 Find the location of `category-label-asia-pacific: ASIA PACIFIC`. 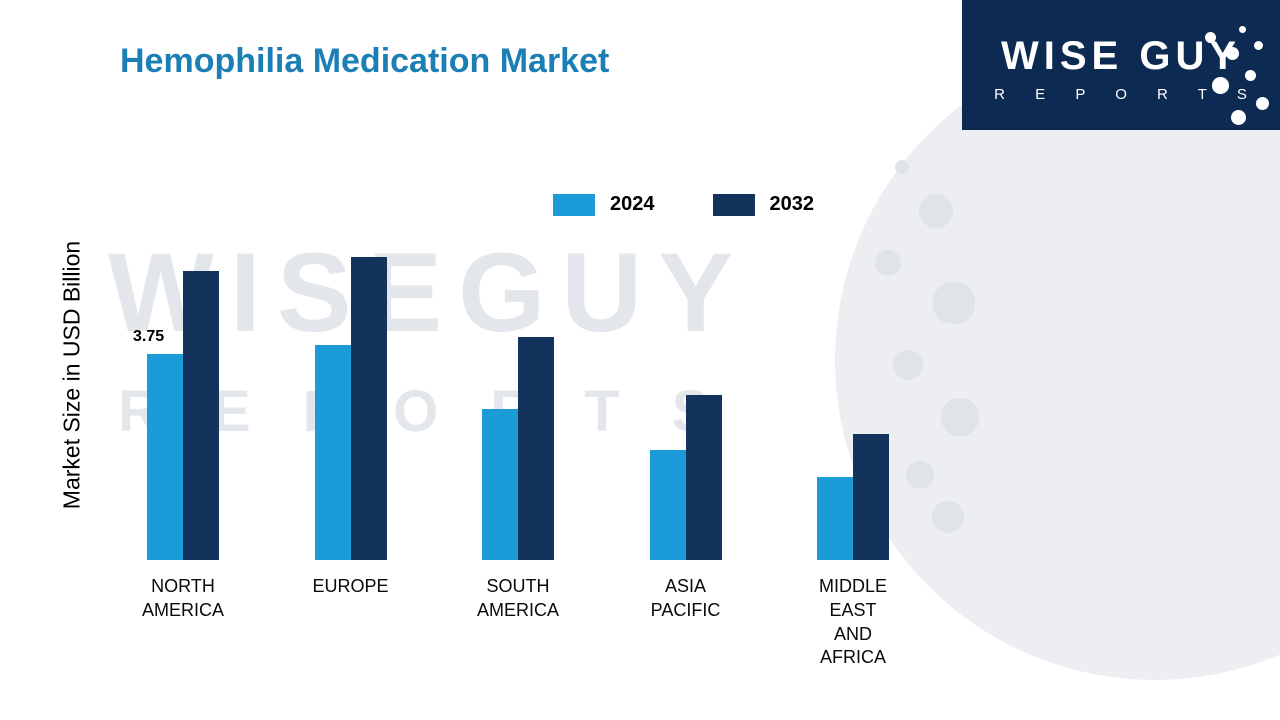

category-label-asia-pacific: ASIA PACIFIC is located at coordinates (685, 598).